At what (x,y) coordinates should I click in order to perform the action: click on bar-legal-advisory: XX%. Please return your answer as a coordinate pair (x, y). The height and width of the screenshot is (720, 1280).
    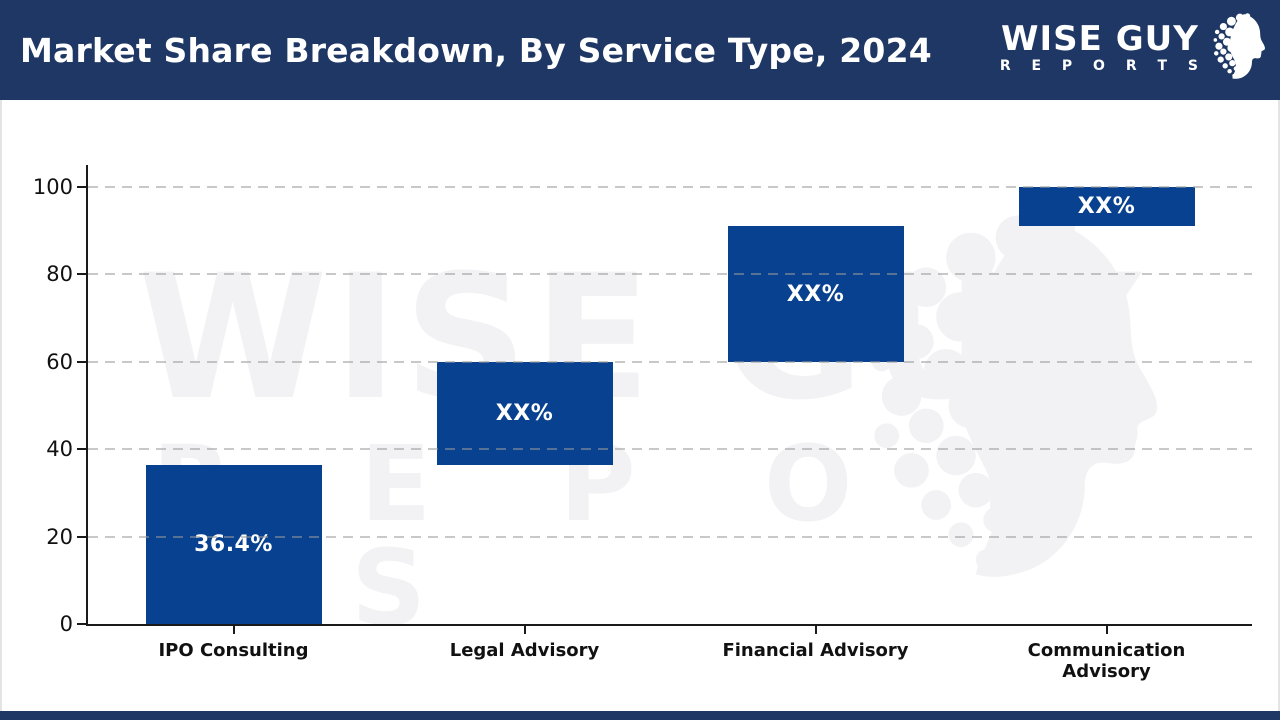
    Looking at the image, I should click on (524, 413).